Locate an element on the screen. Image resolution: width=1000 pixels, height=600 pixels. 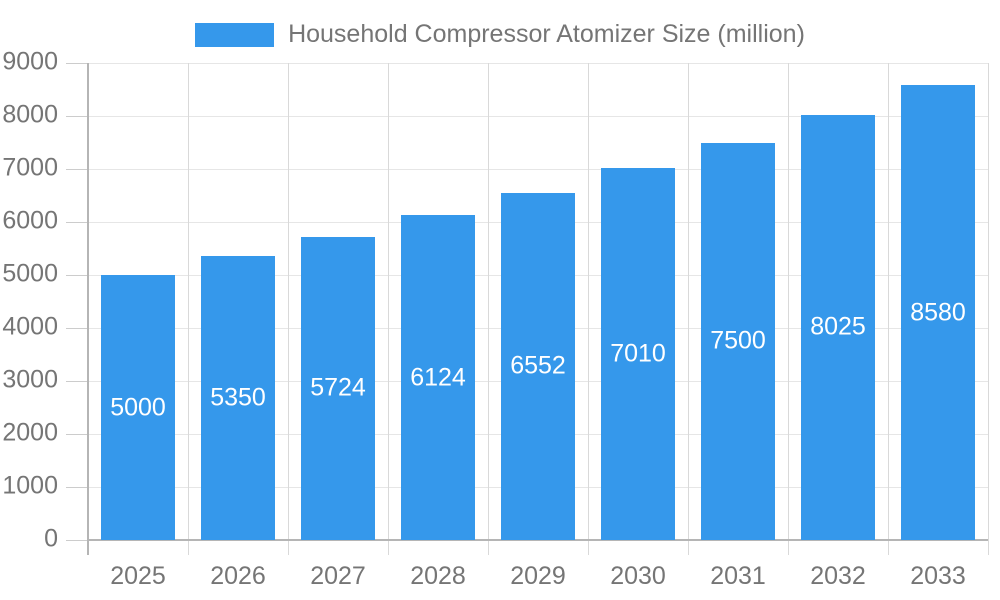
bar-value-label: 8580 is located at coordinates (938, 312).